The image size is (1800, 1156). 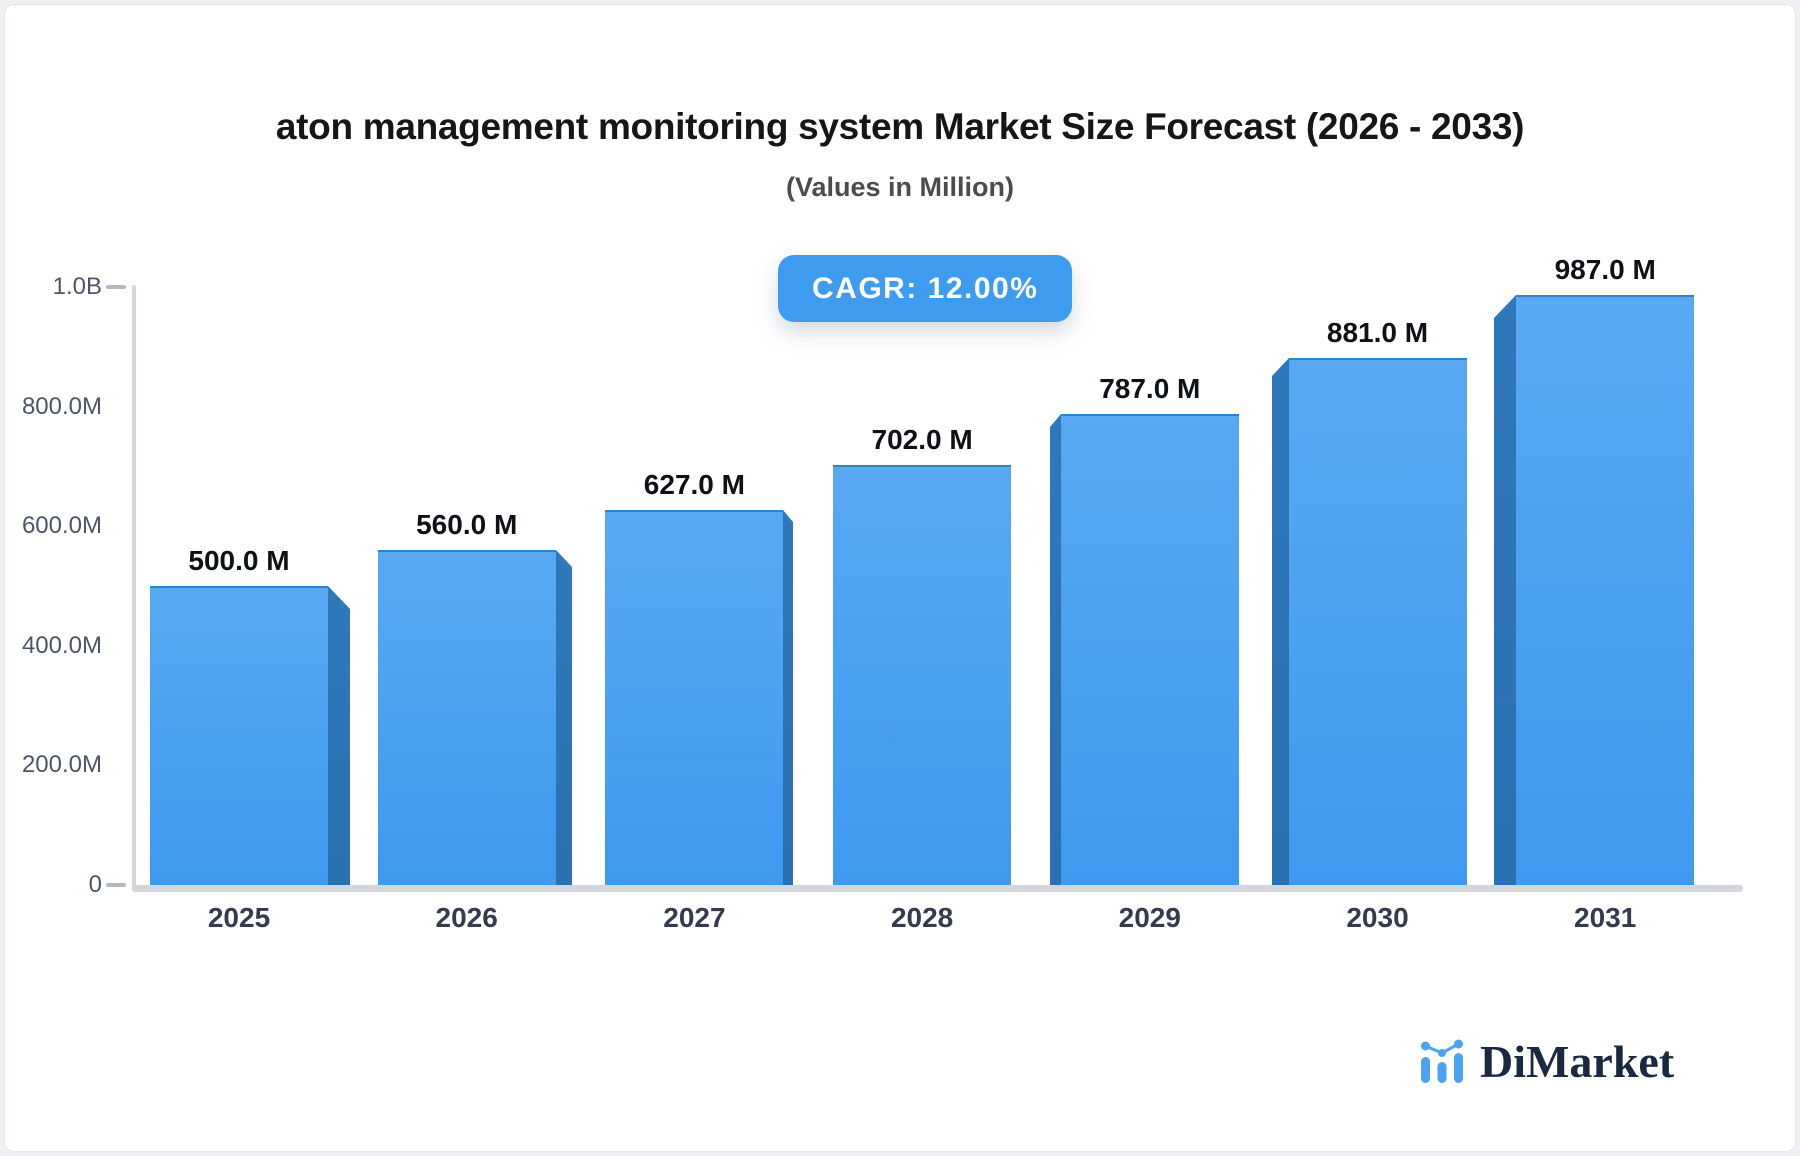 What do you see at coordinates (900, 187) in the screenshot?
I see `chart-subtitle: (Values in Million)` at bounding box center [900, 187].